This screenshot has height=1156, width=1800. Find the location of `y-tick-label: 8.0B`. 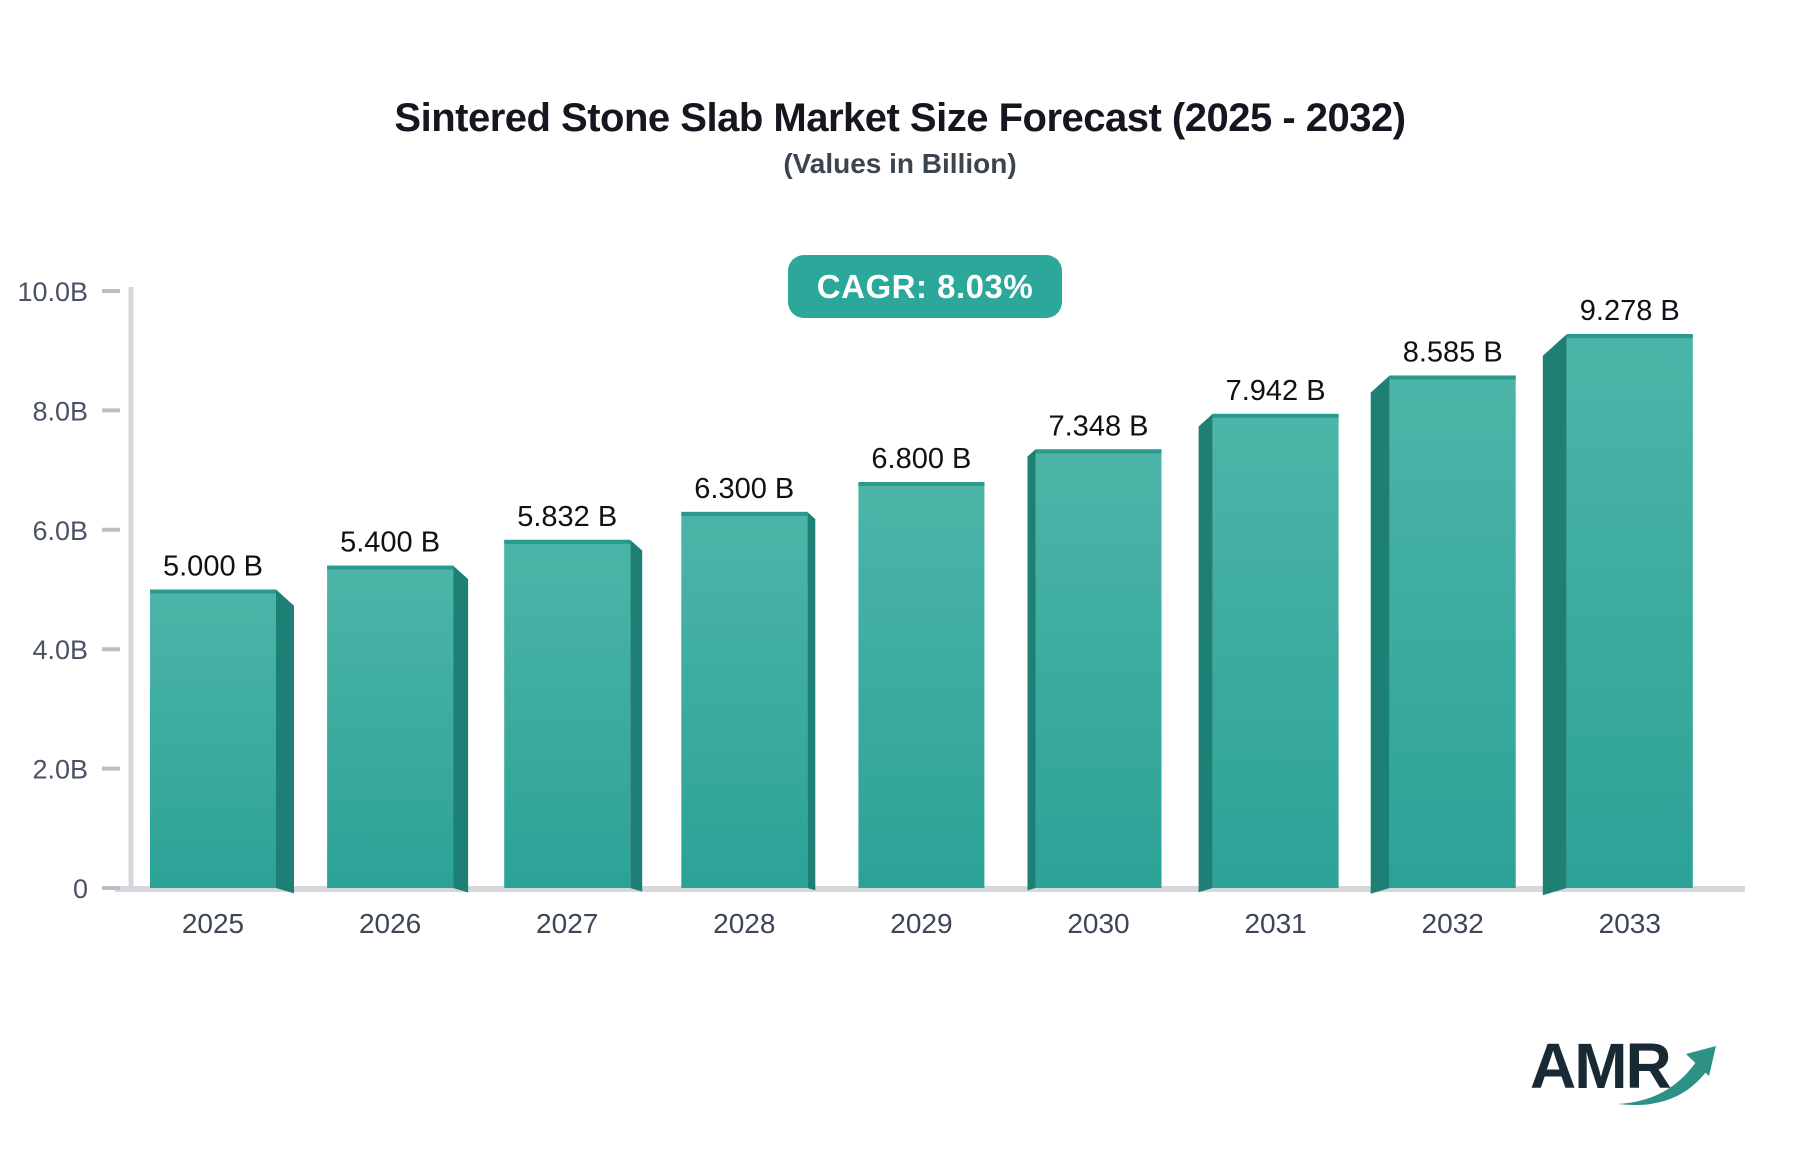

y-tick-label: 8.0B is located at coordinates (60, 411).